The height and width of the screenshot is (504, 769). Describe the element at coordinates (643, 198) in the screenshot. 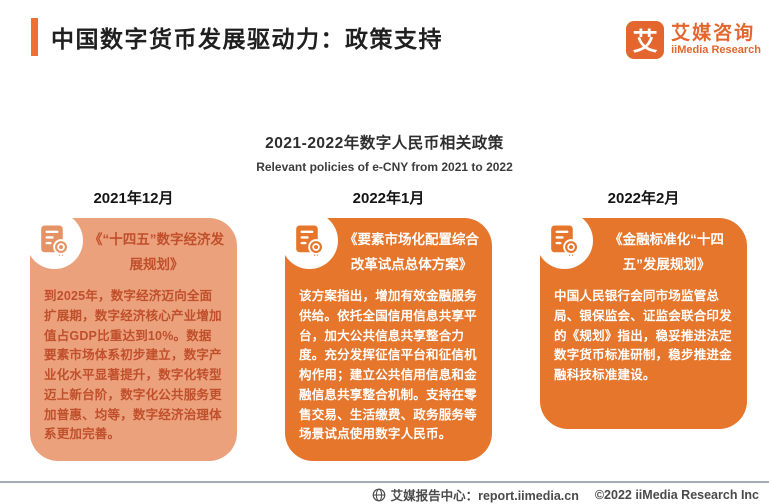

I see `policy-date: 2022年2月` at that location.